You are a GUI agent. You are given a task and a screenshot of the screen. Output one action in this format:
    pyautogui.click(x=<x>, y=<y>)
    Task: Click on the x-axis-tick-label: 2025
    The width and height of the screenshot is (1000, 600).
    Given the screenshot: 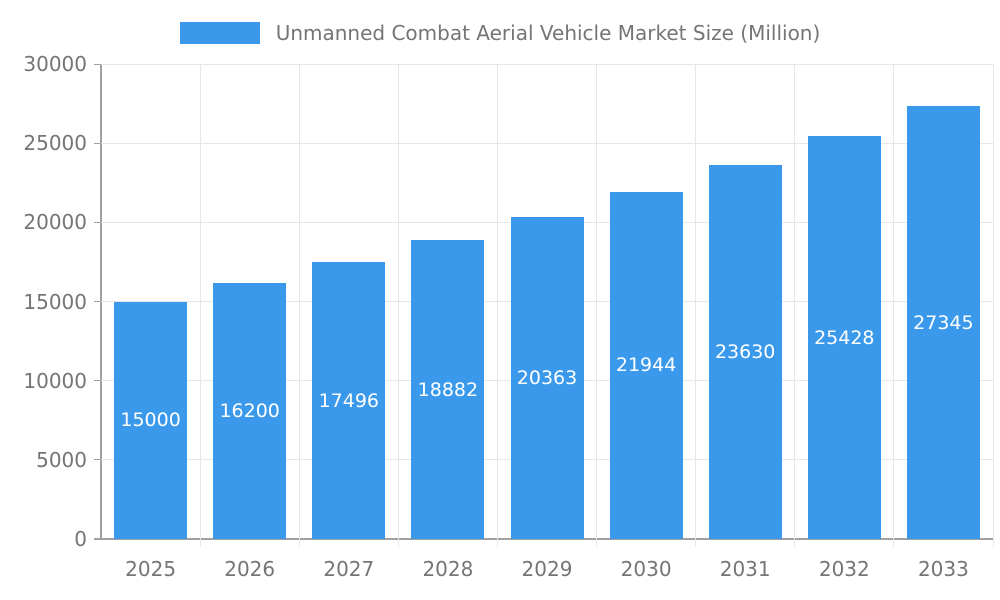 What is the action you would take?
    pyautogui.click(x=151, y=569)
    